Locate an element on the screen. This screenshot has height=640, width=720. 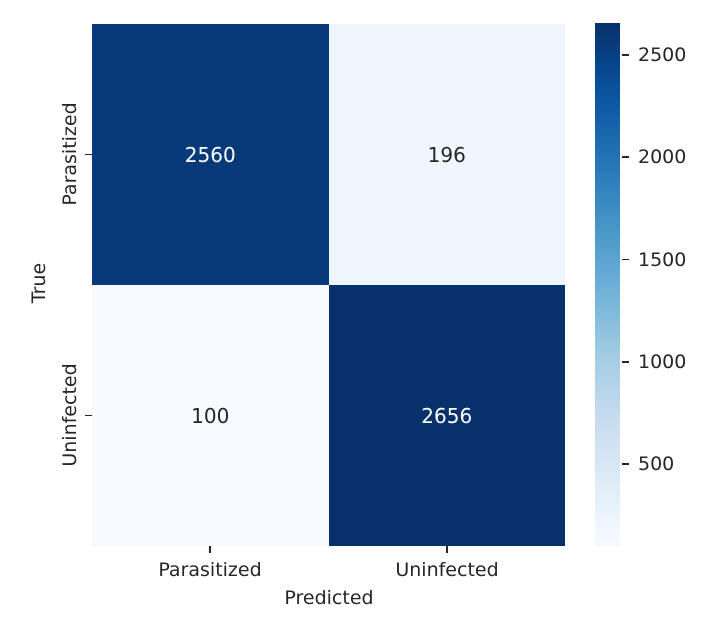
colorbar-tick-label: 500 is located at coordinates (656, 464).